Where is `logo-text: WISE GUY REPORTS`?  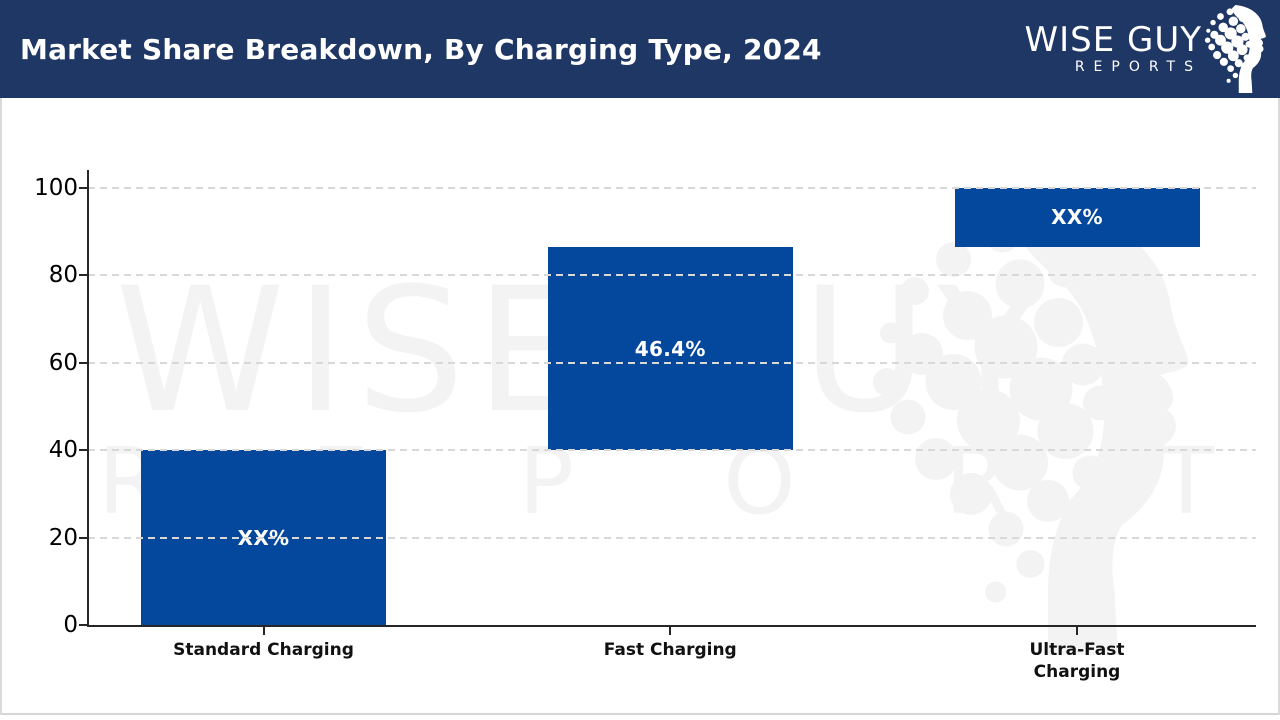
logo-text: WISE GUY REPORTS is located at coordinates (1113, 47).